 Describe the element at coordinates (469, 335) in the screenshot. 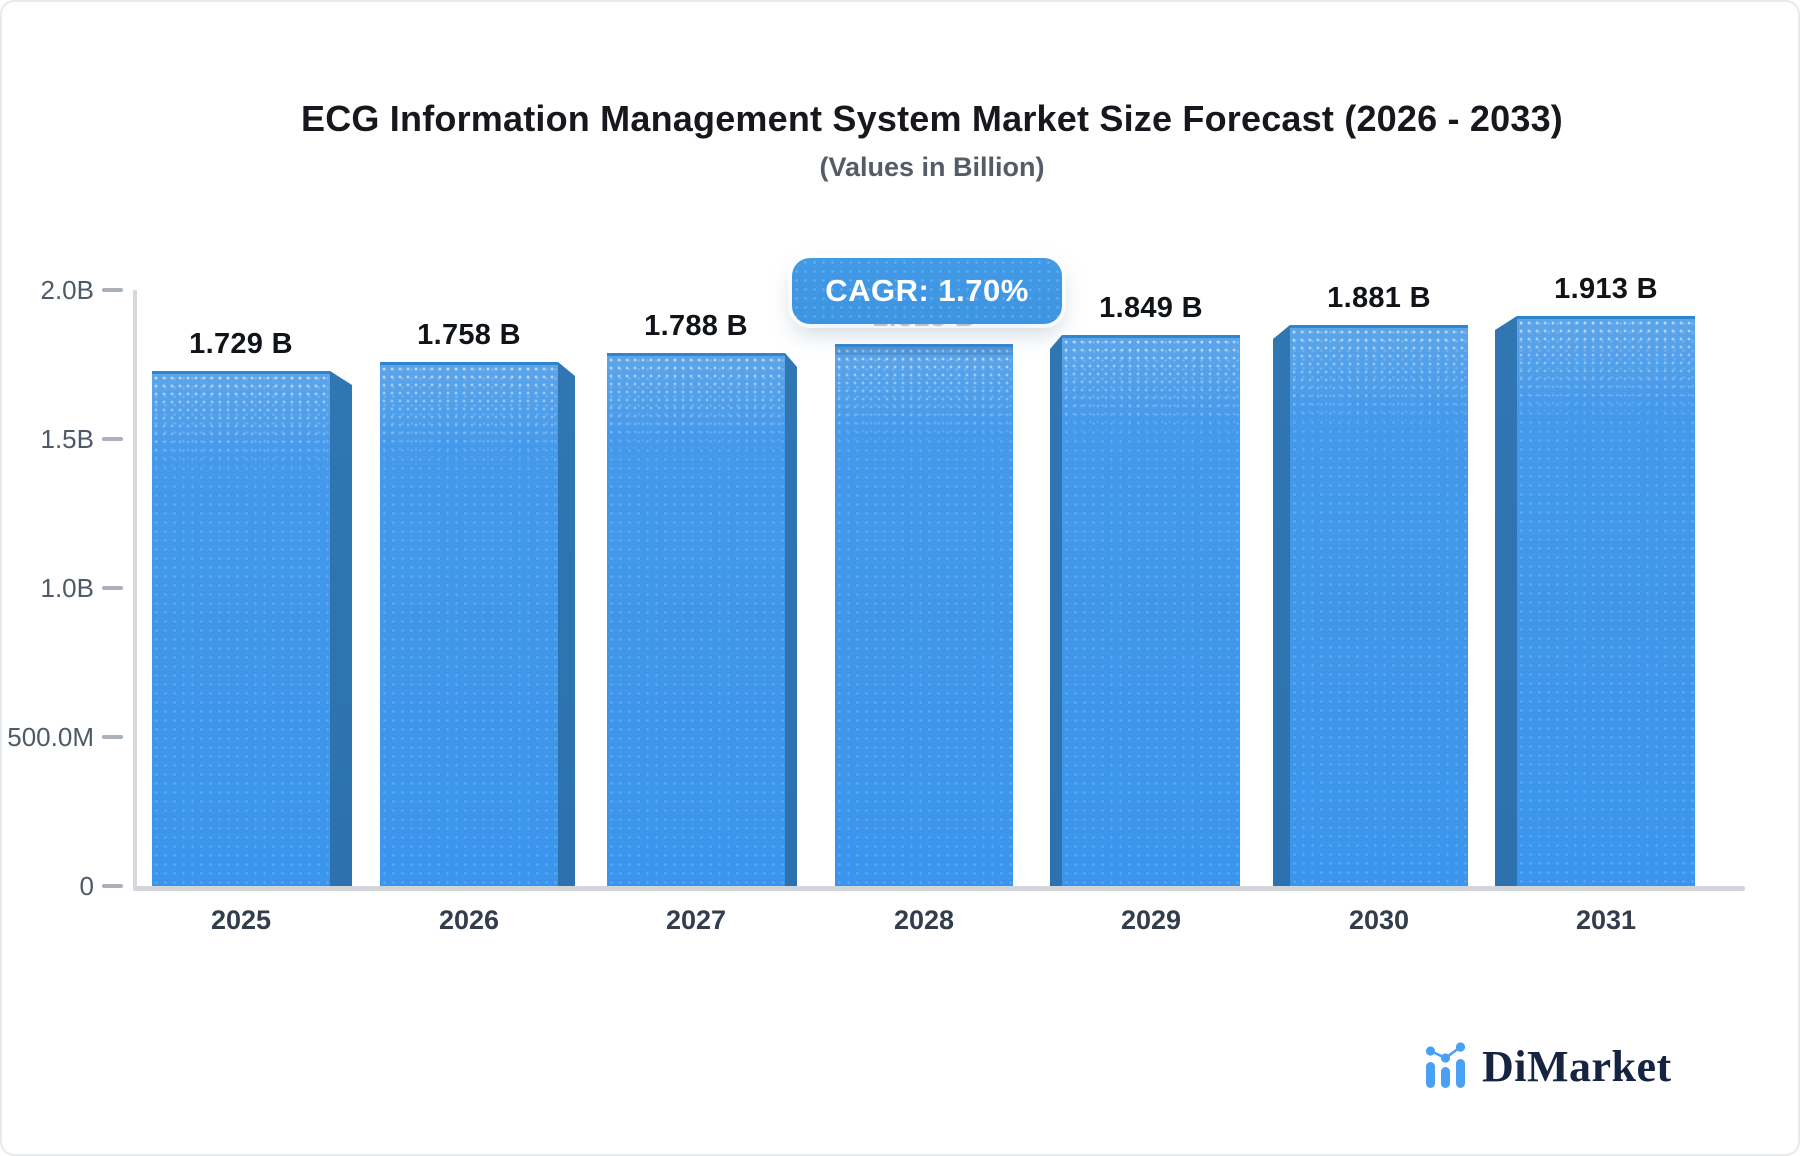

I see `bar-value-label: 1.758 B` at that location.